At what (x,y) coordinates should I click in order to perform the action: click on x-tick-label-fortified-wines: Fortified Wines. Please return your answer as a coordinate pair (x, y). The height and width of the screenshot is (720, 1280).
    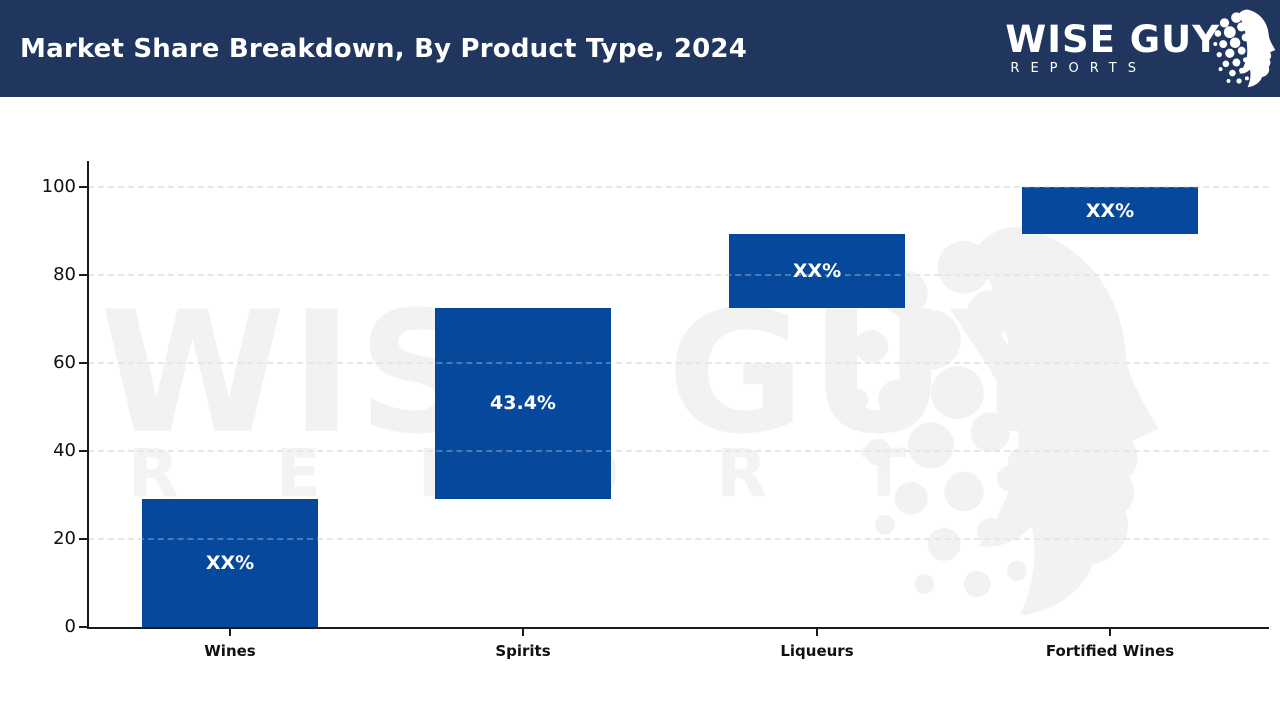
    Looking at the image, I should click on (1110, 651).